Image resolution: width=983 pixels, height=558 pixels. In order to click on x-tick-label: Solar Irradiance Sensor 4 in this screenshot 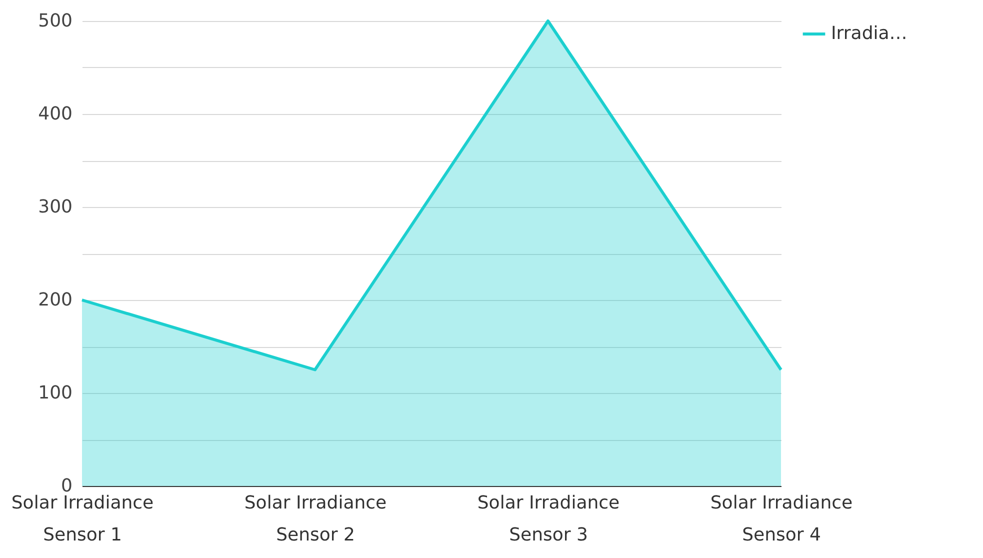, I will do `click(781, 519)`.